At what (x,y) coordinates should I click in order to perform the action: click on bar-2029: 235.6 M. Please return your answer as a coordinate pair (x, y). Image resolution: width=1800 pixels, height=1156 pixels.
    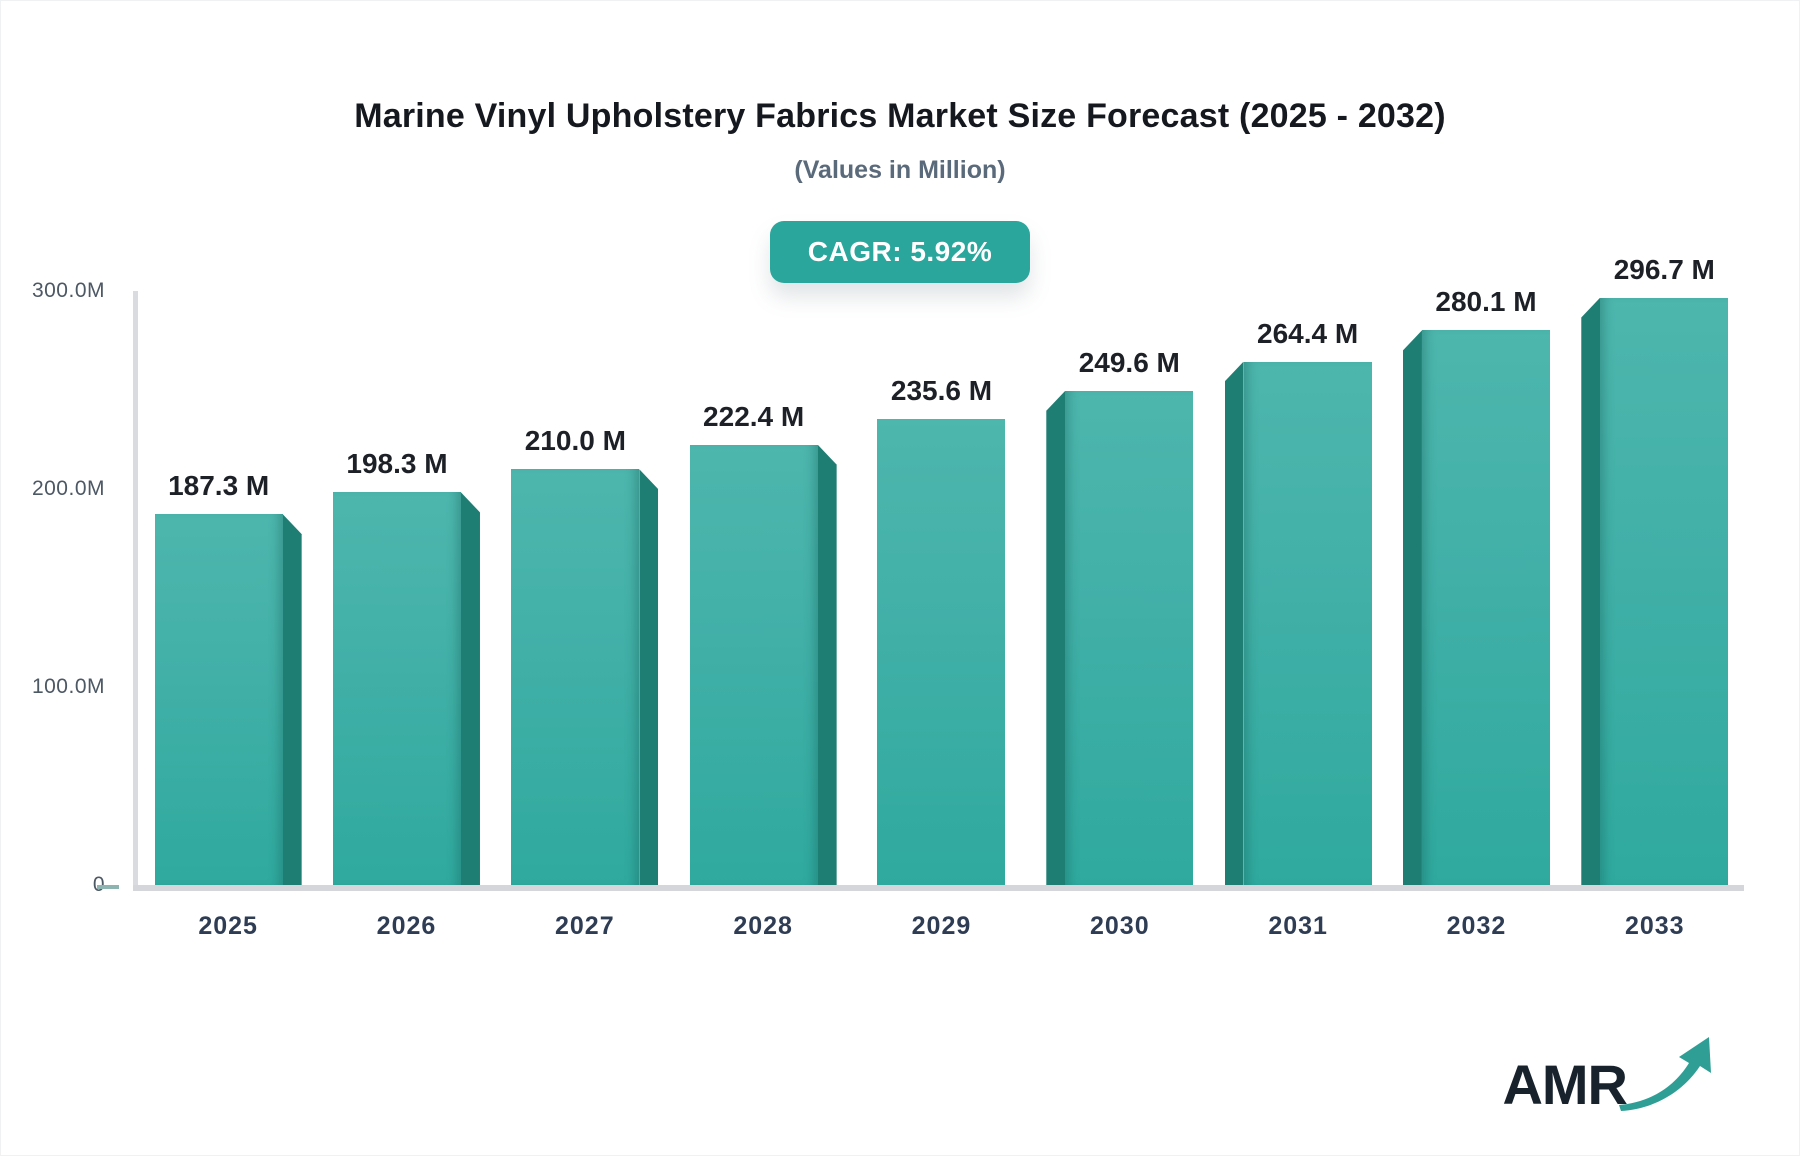
    Looking at the image, I should click on (941, 630).